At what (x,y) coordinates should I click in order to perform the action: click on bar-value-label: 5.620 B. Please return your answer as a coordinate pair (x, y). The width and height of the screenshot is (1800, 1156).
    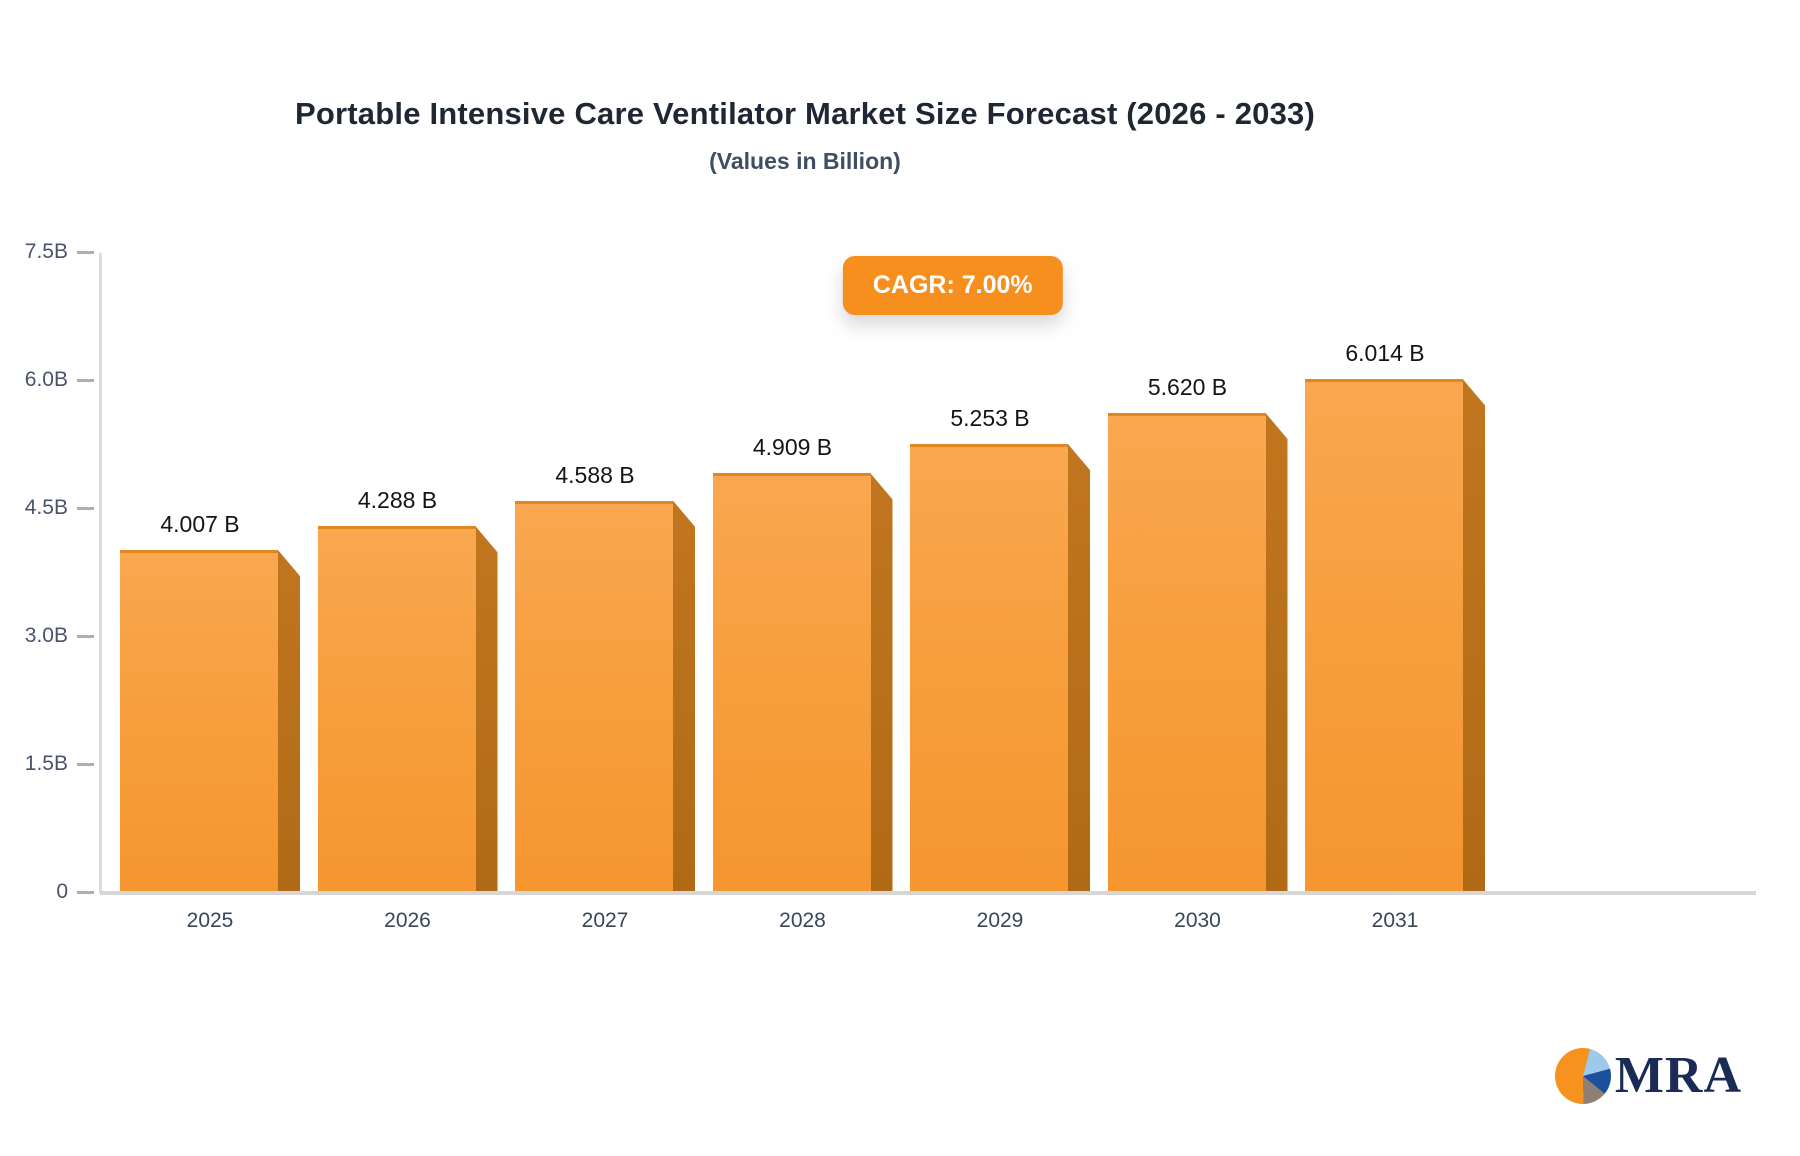
    Looking at the image, I should click on (1187, 386).